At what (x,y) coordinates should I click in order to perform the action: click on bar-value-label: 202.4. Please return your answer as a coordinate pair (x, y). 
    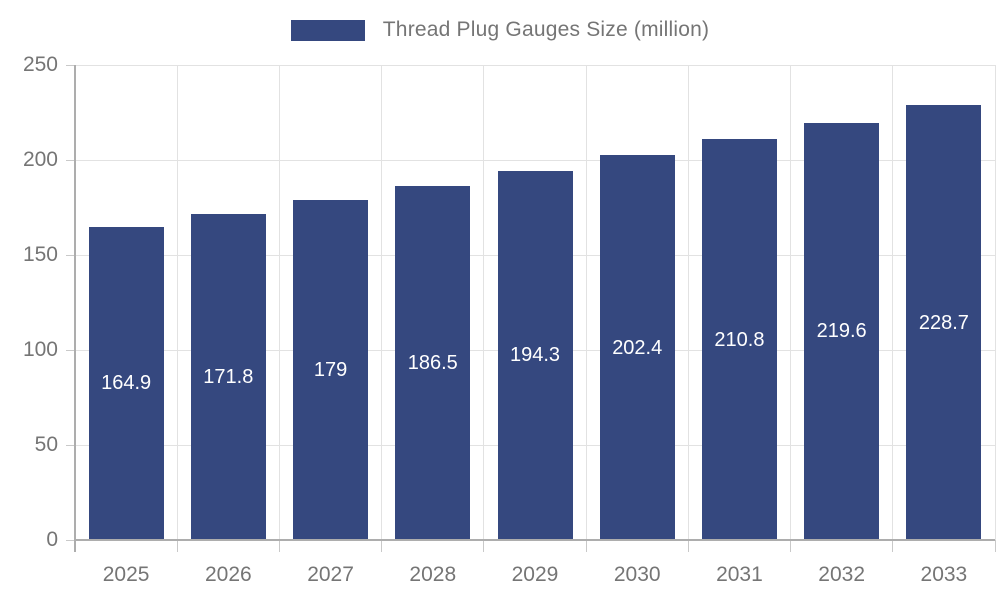
    Looking at the image, I should click on (637, 347).